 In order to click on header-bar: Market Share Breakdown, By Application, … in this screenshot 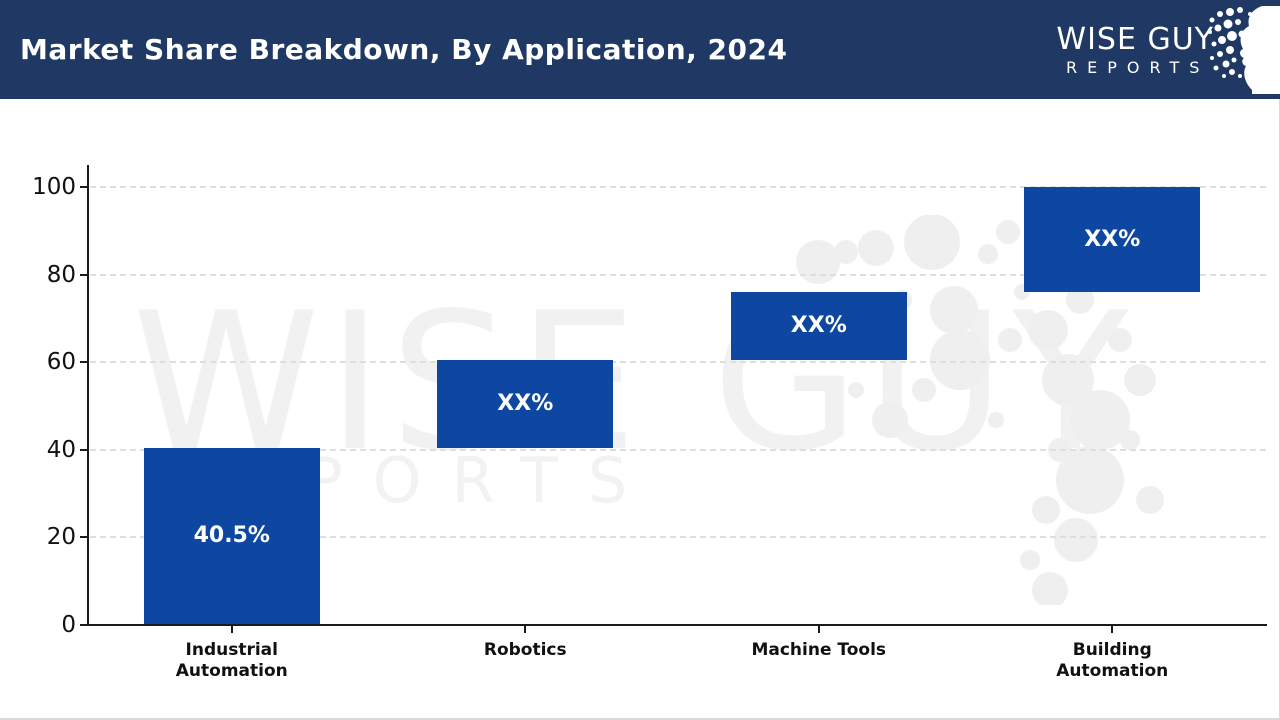, I will do `click(640, 49)`.